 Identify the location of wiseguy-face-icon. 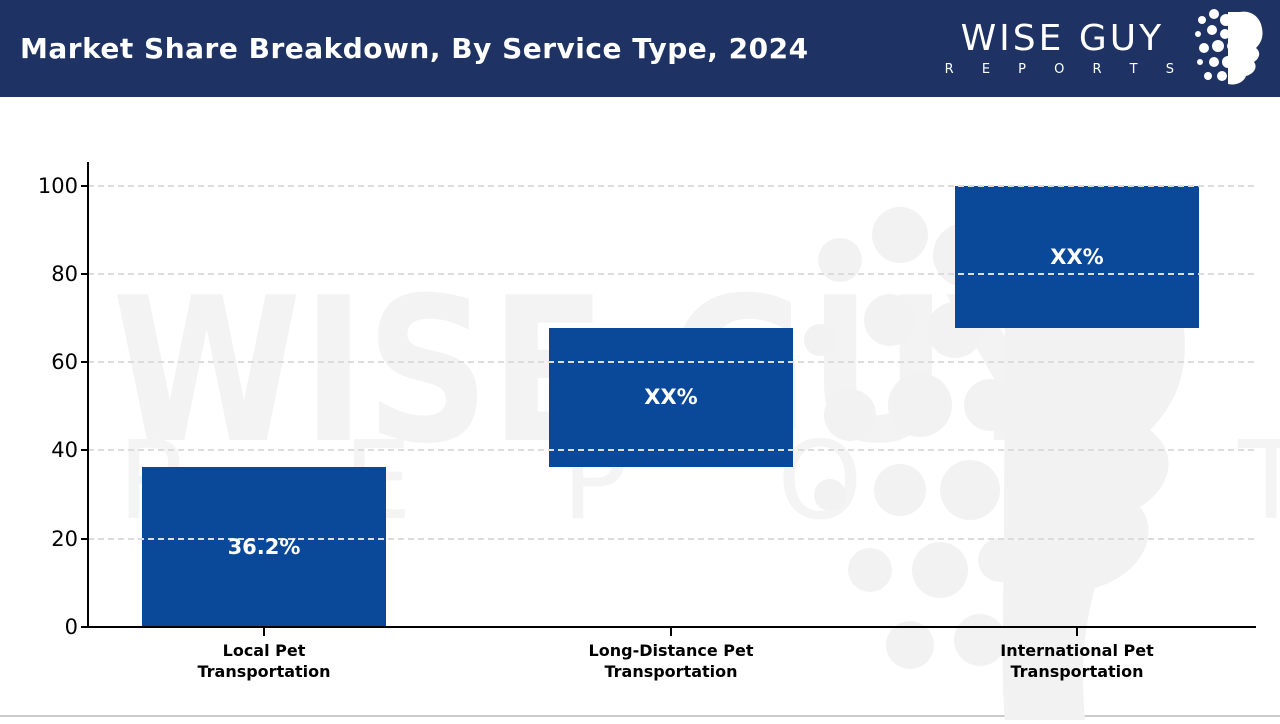
(1227, 49).